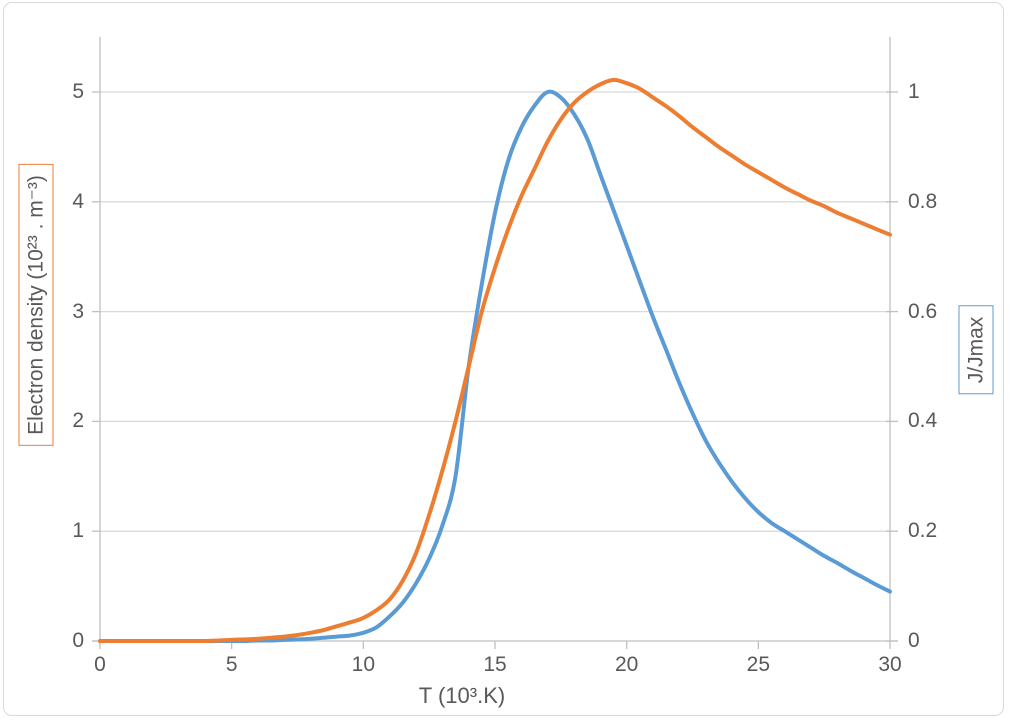  Describe the element at coordinates (78, 531) in the screenshot. I see `y-left-tick-label: 1` at that location.